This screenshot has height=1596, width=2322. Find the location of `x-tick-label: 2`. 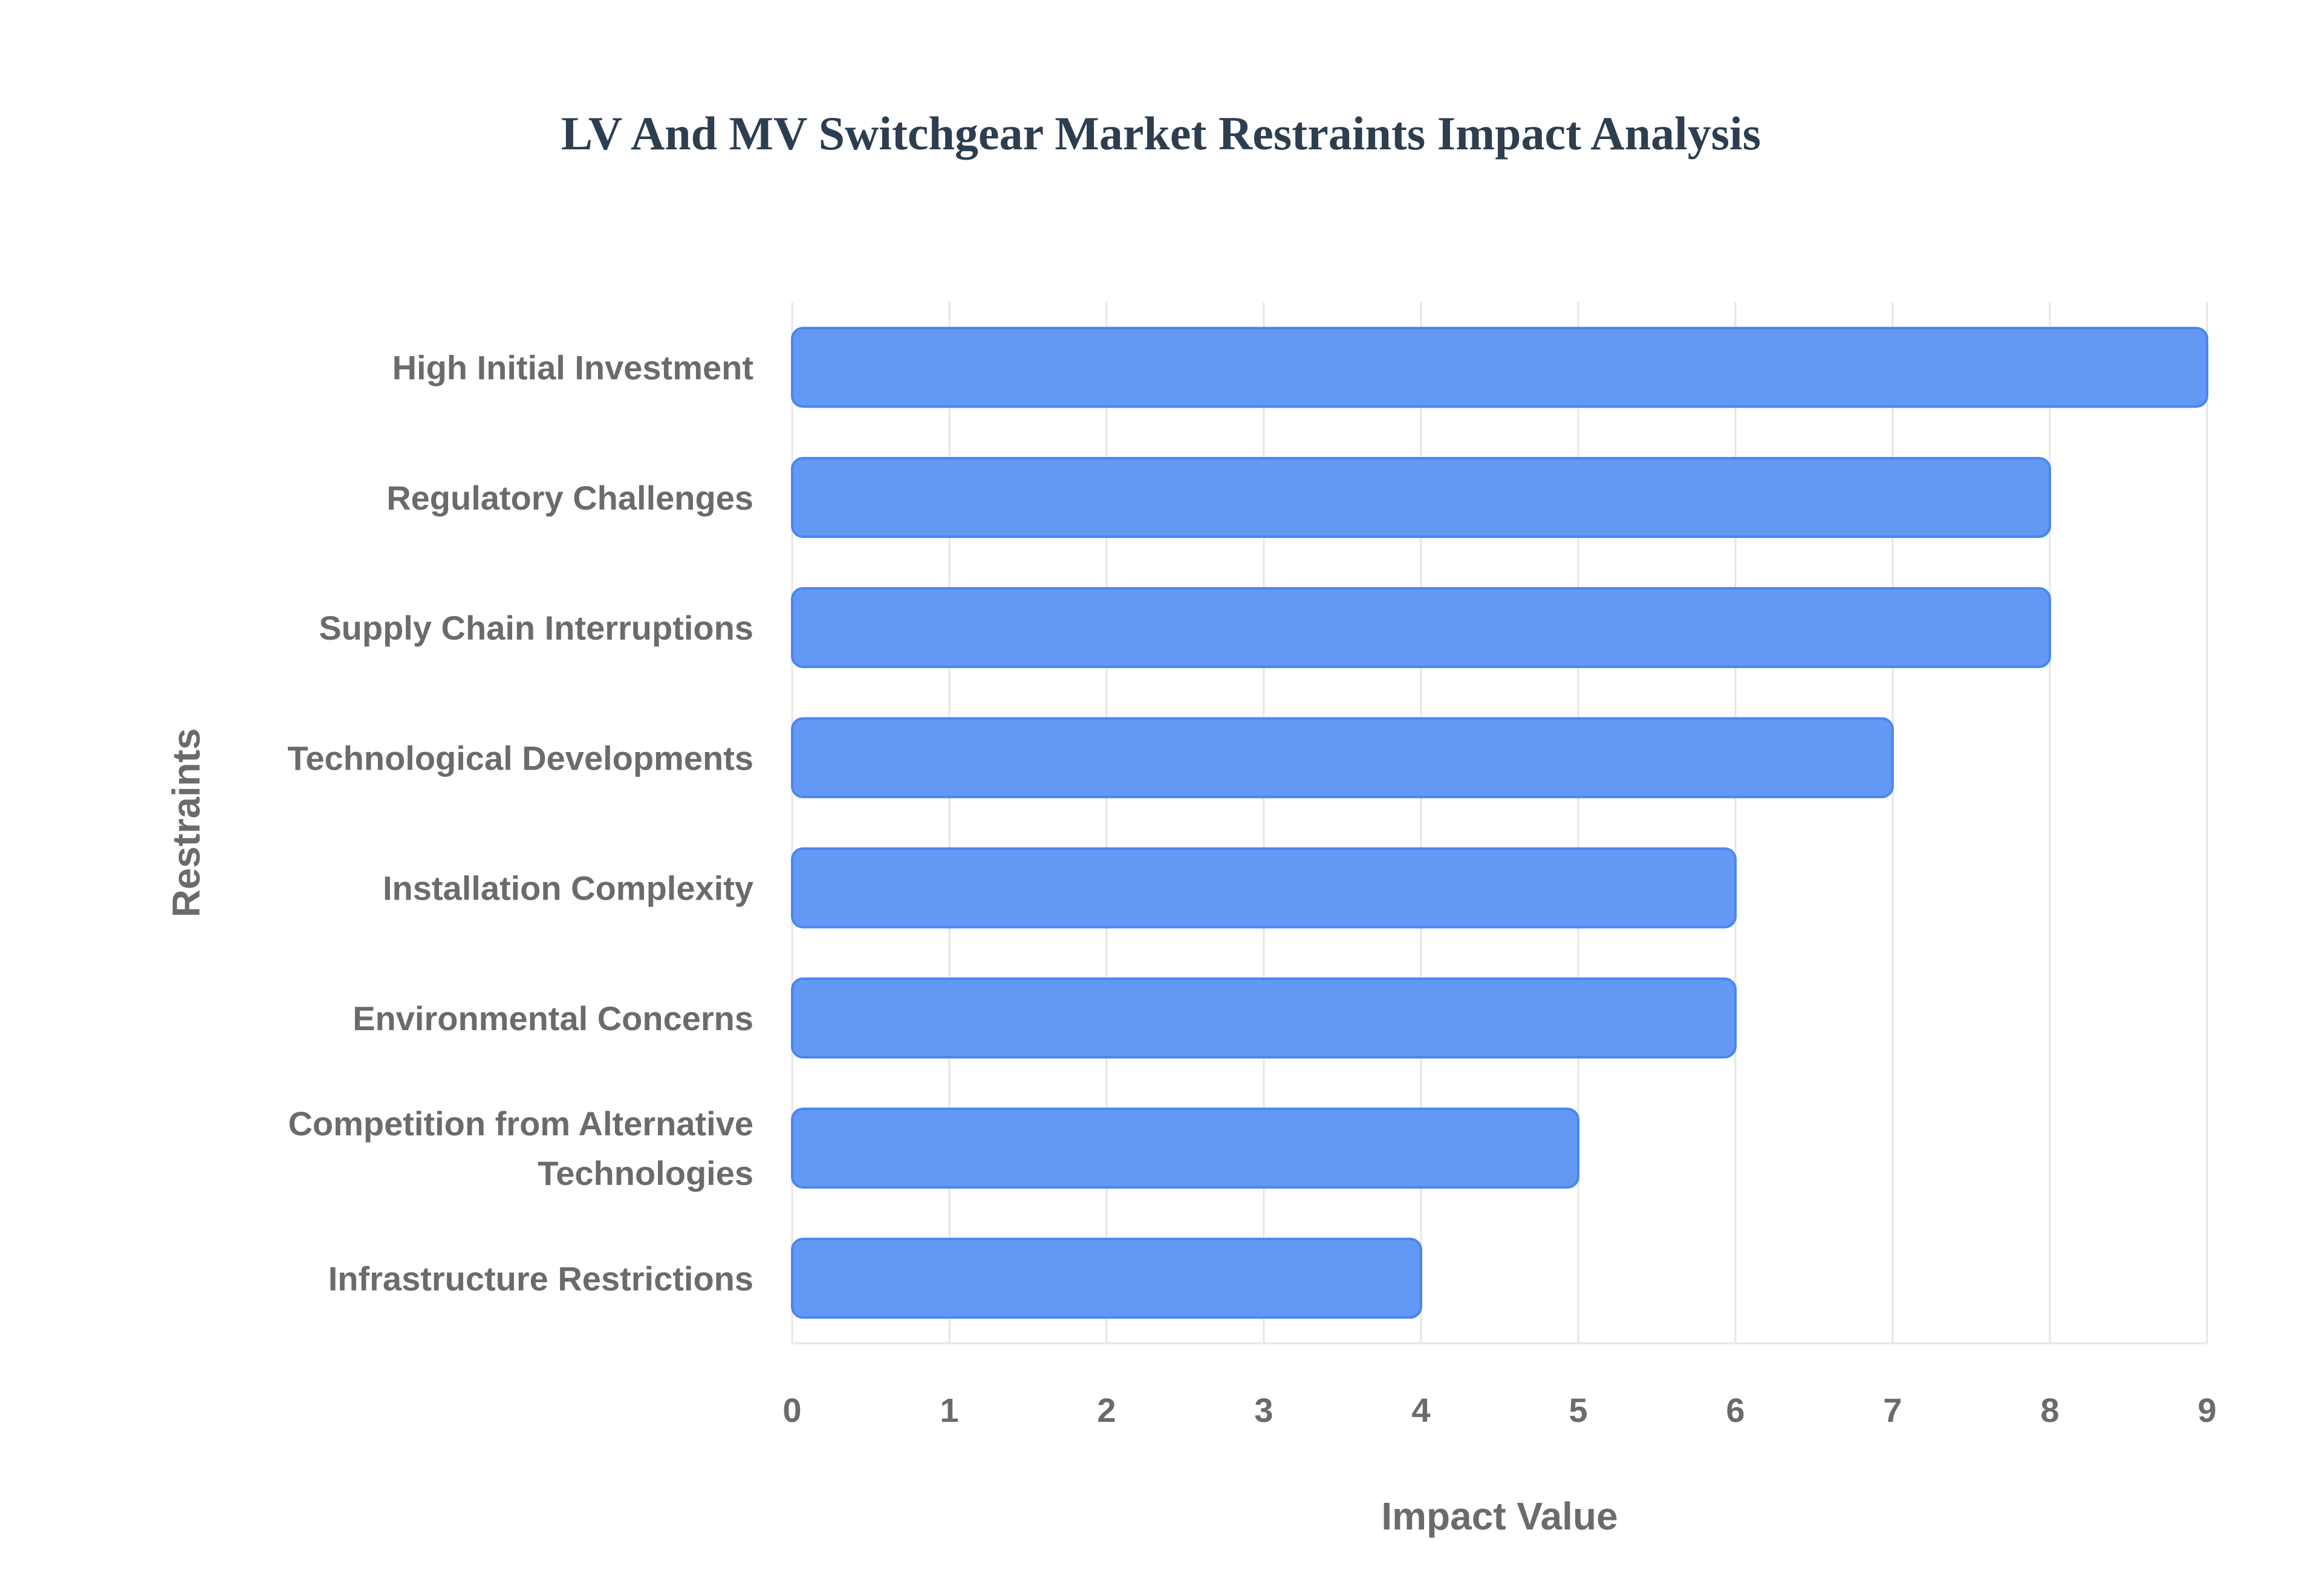

x-tick-label: 2 is located at coordinates (1106, 1410).